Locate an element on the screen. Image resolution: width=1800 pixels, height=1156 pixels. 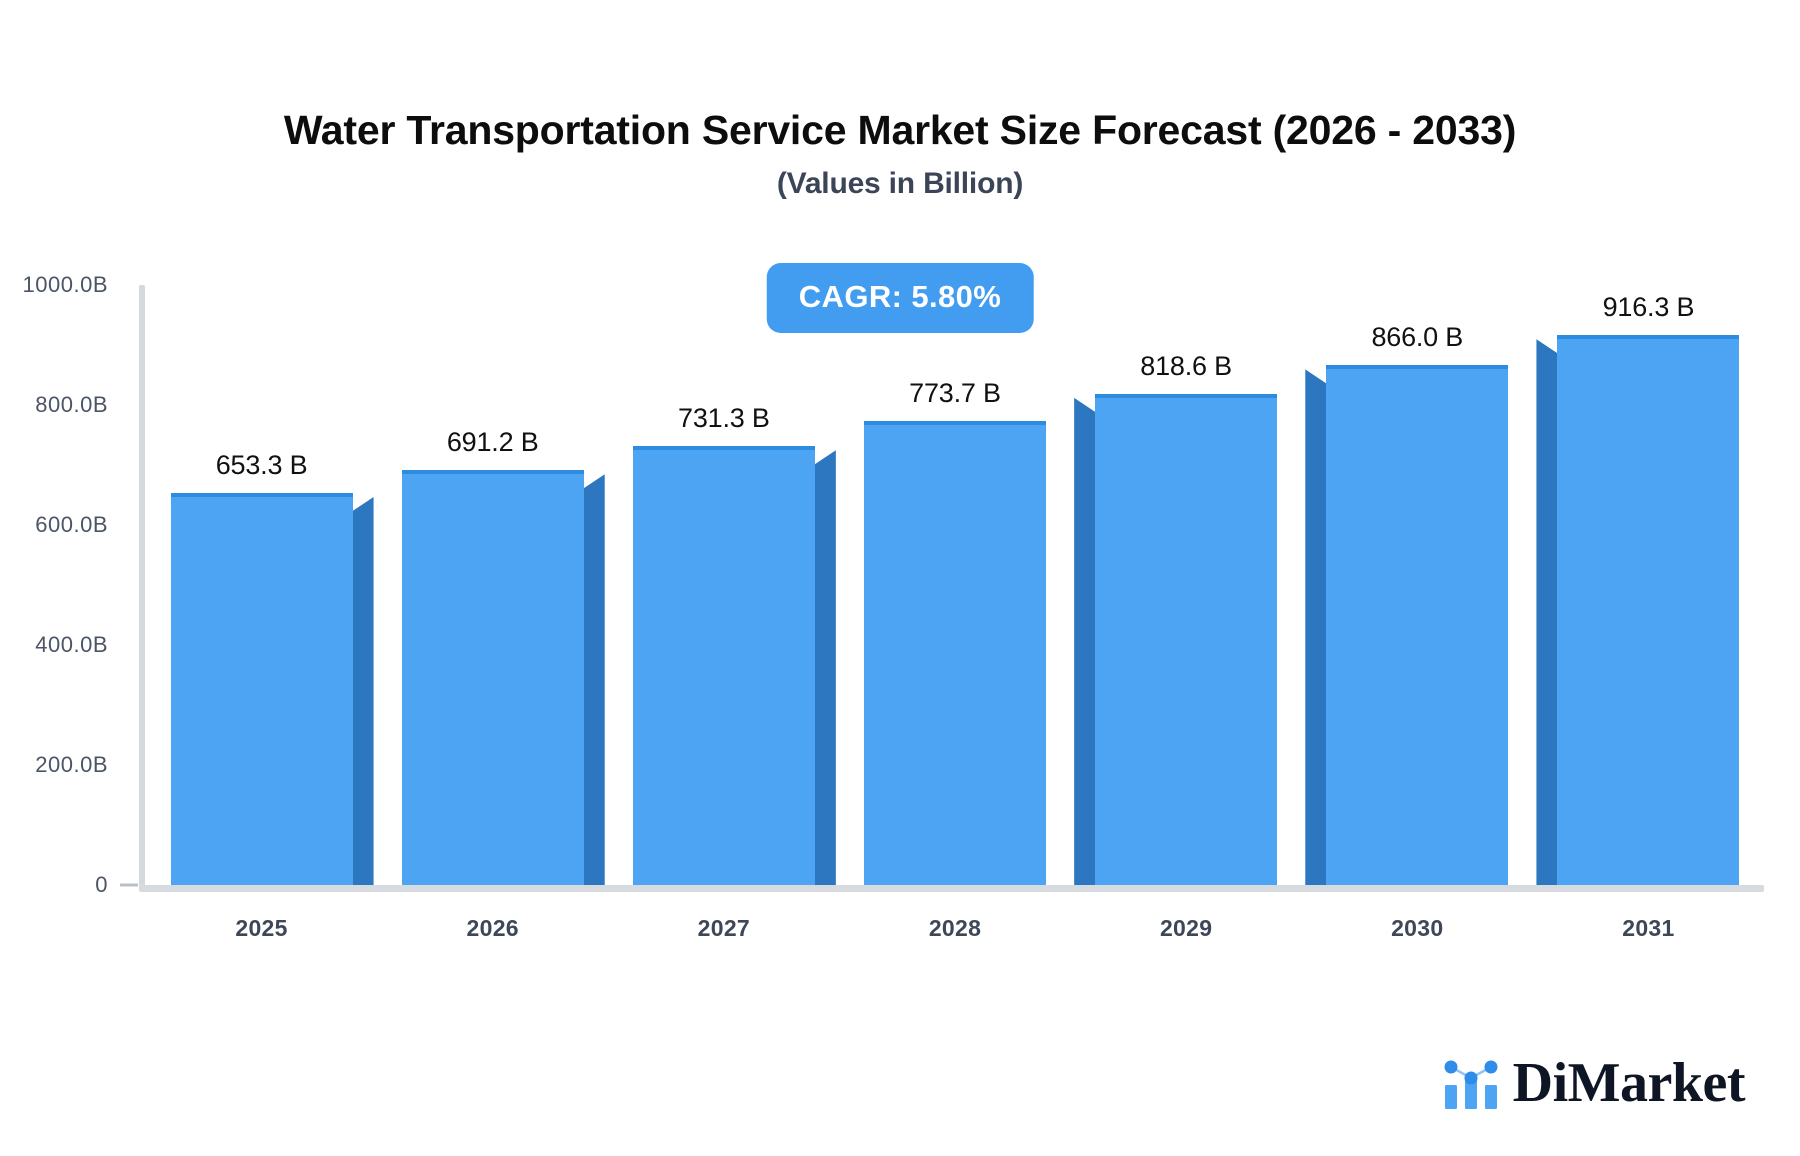
bar-value-label: 773.7 B is located at coordinates (955, 392).